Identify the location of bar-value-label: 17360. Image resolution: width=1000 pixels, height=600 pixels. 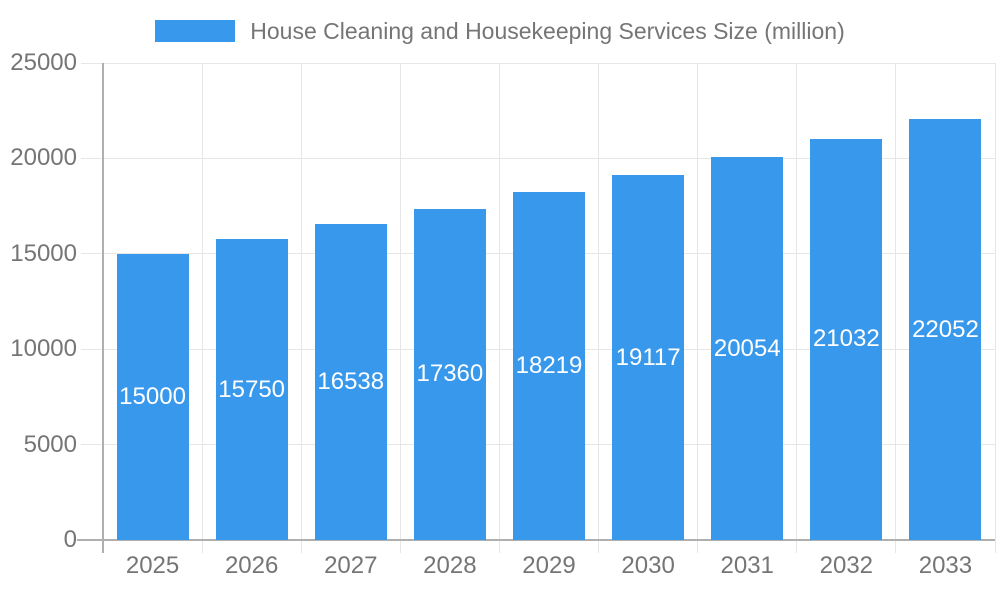
(450, 374).